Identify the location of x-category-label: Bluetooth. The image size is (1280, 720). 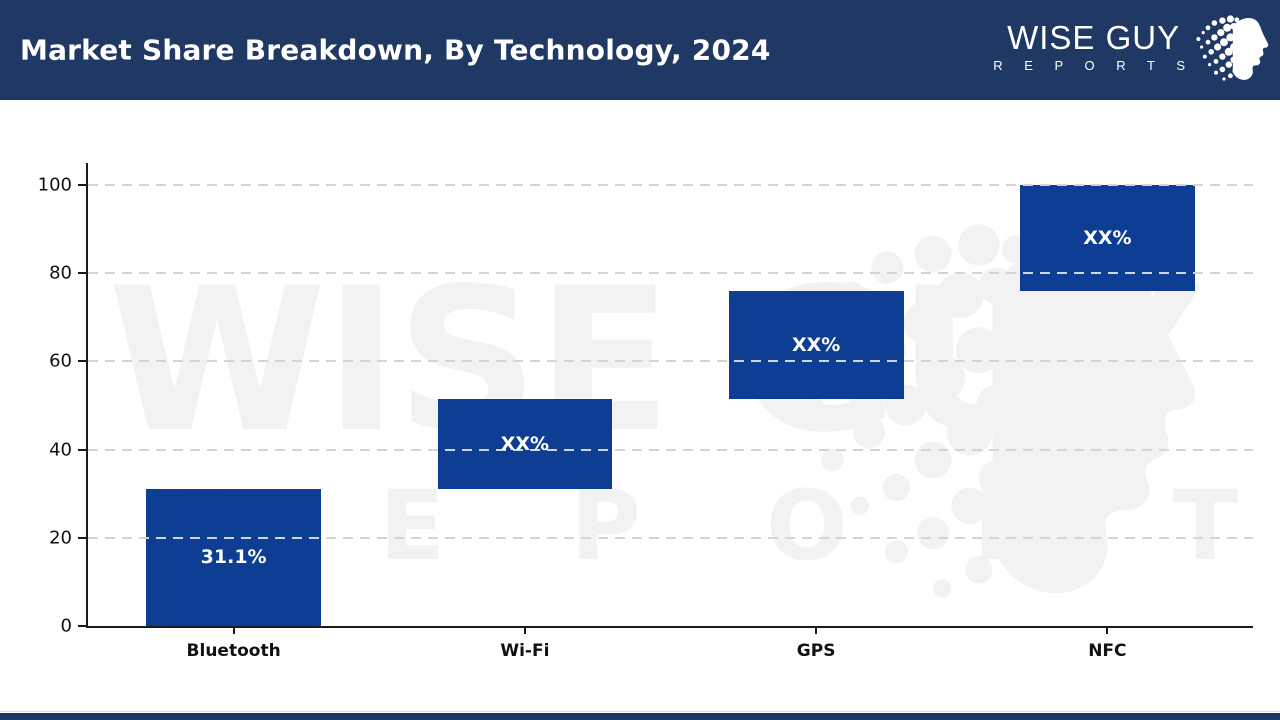
(233, 651).